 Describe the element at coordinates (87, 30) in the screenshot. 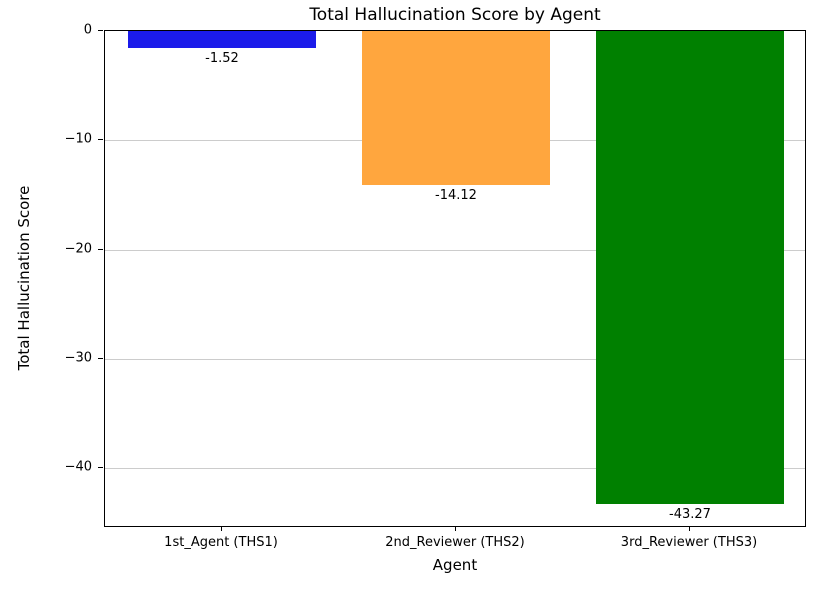

I see `y-tick-label: 0` at that location.